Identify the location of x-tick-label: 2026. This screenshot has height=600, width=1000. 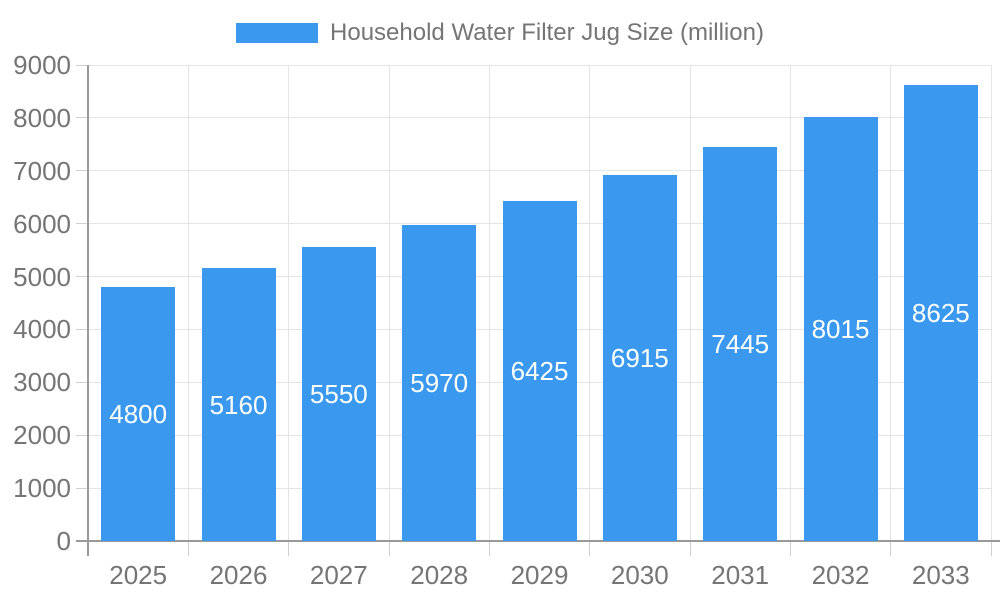
(238, 575).